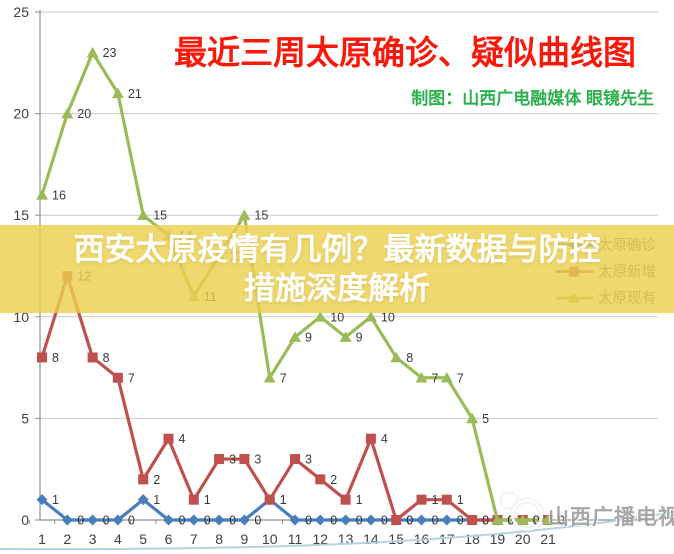 The height and width of the screenshot is (554, 674). I want to click on svg-text: 14, so click(371, 539).